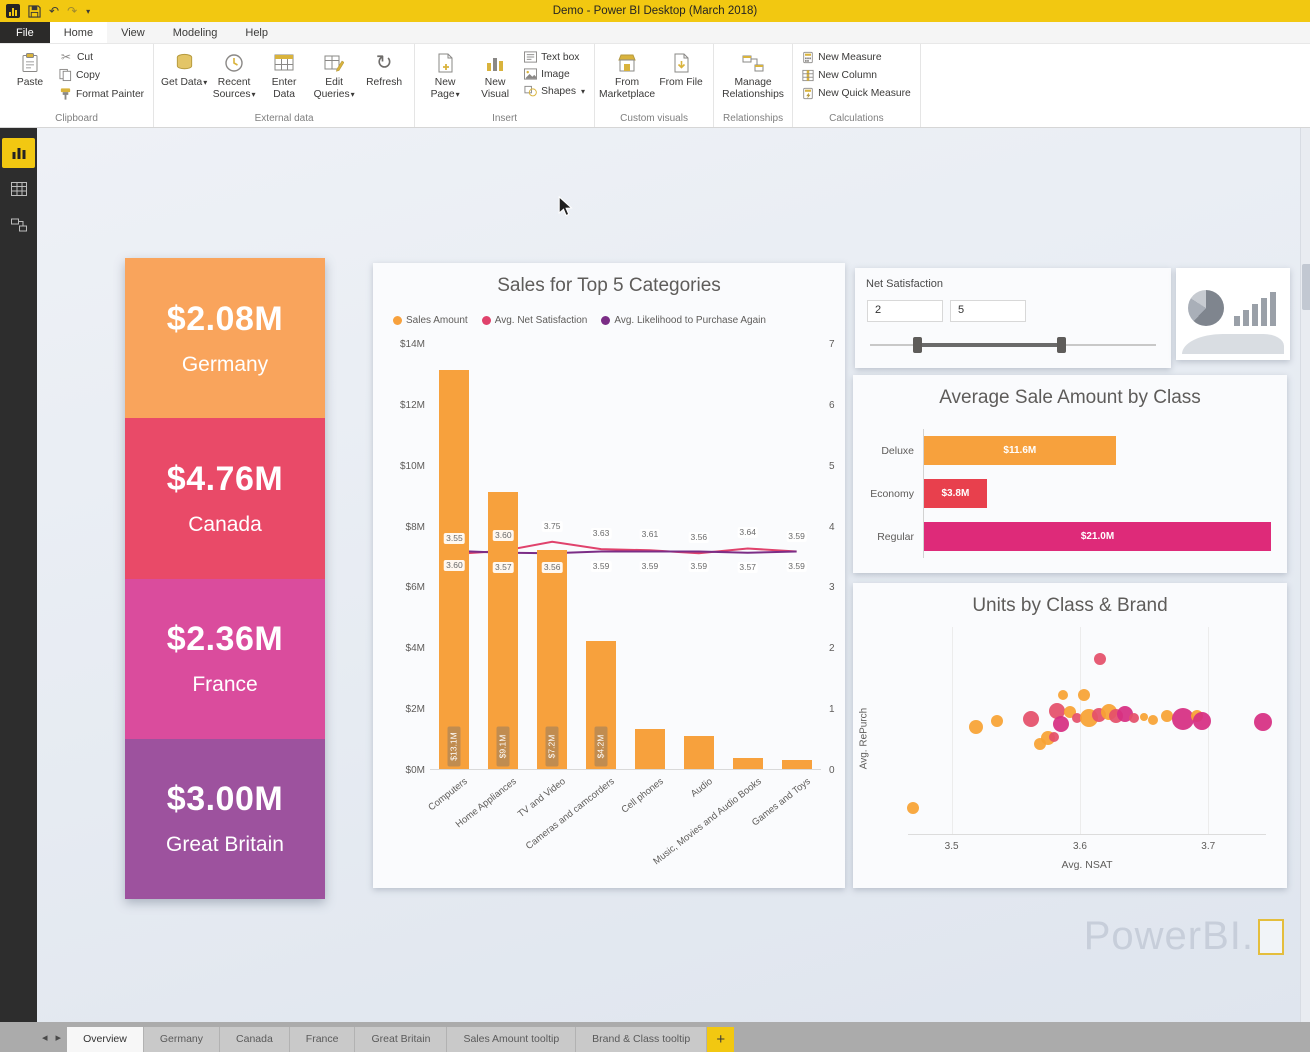 This screenshot has width=1310, height=1052. What do you see at coordinates (683, 320) in the screenshot?
I see `legend-item: Avg. Likelihood to Purchase Again` at bounding box center [683, 320].